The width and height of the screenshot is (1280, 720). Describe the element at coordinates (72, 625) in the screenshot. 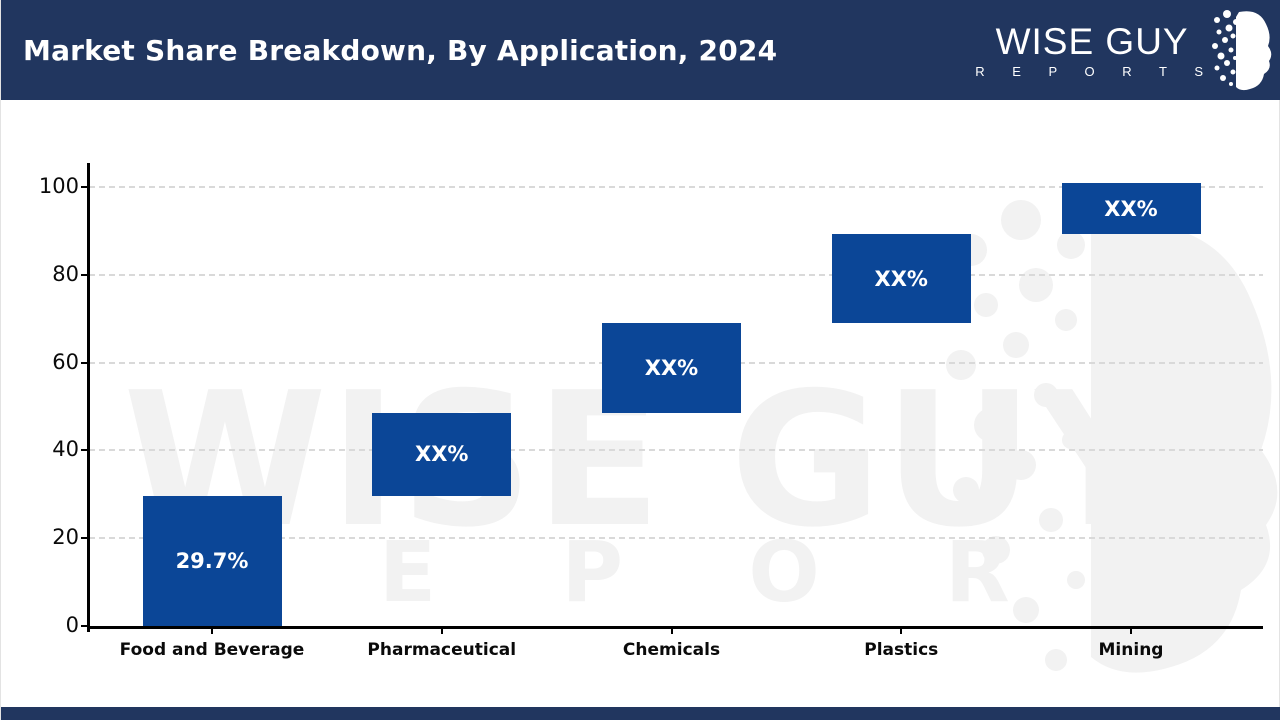

I see `y-tick-label-0: 0` at that location.